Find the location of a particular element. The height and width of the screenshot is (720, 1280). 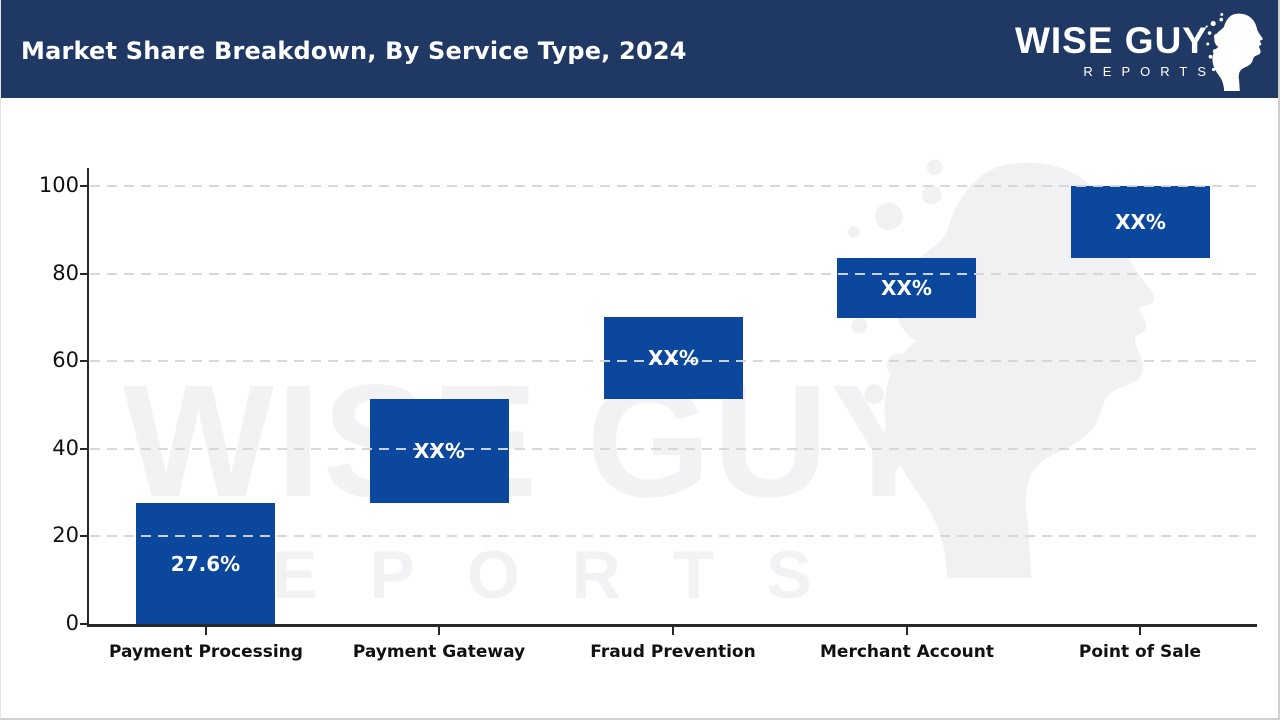

x-category-label: Point of Sale is located at coordinates (1140, 652).